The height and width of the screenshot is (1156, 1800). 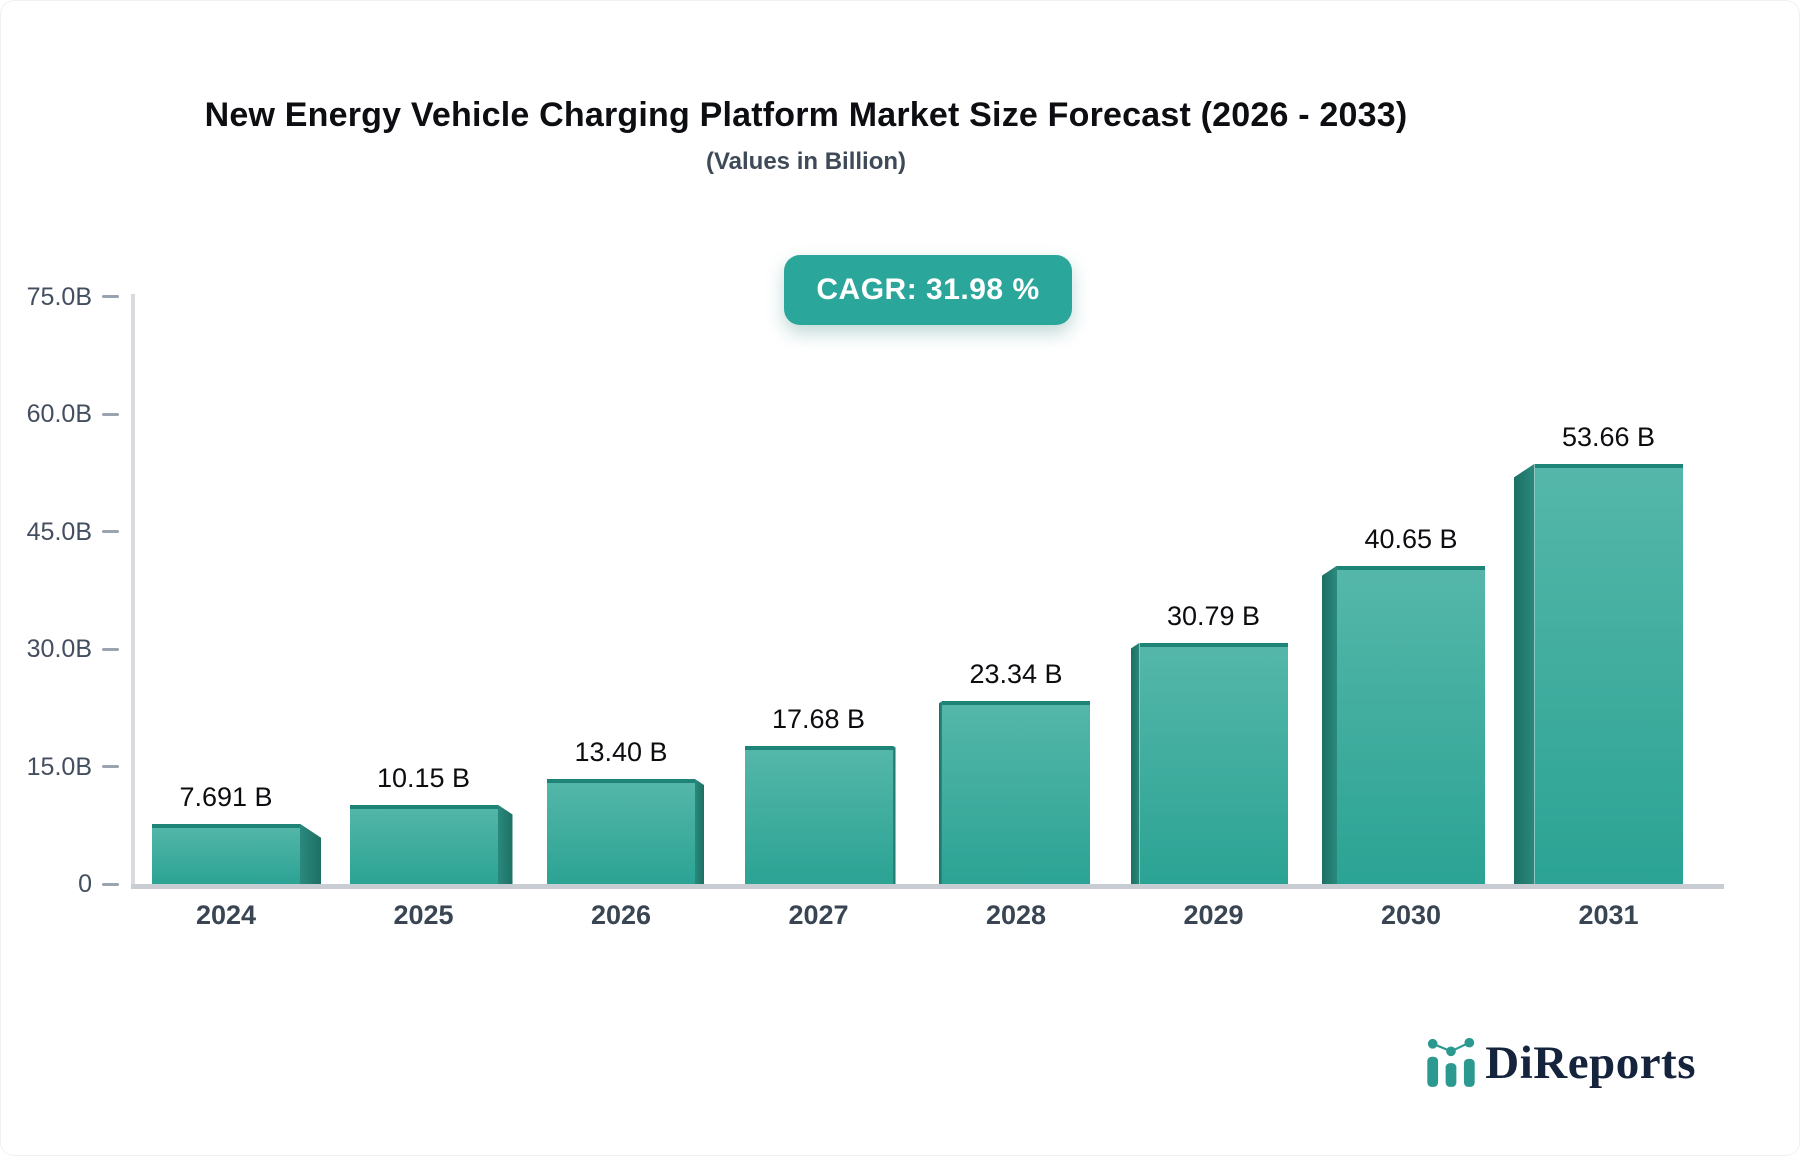 I want to click on x-label-2030: 2030, so click(x=1411, y=915).